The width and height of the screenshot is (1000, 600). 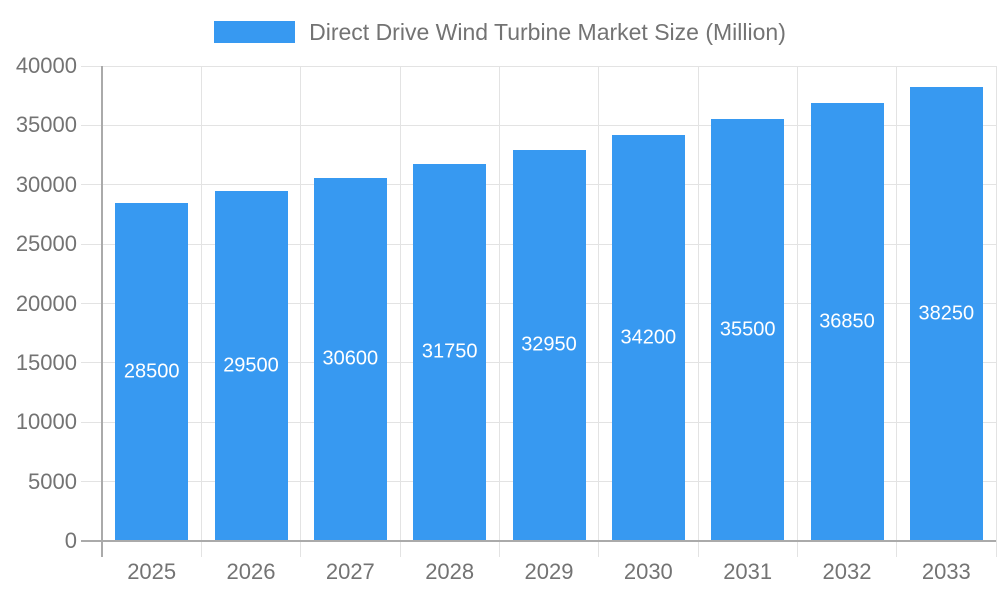 I want to click on bar-value-label: 38250, so click(x=946, y=313).